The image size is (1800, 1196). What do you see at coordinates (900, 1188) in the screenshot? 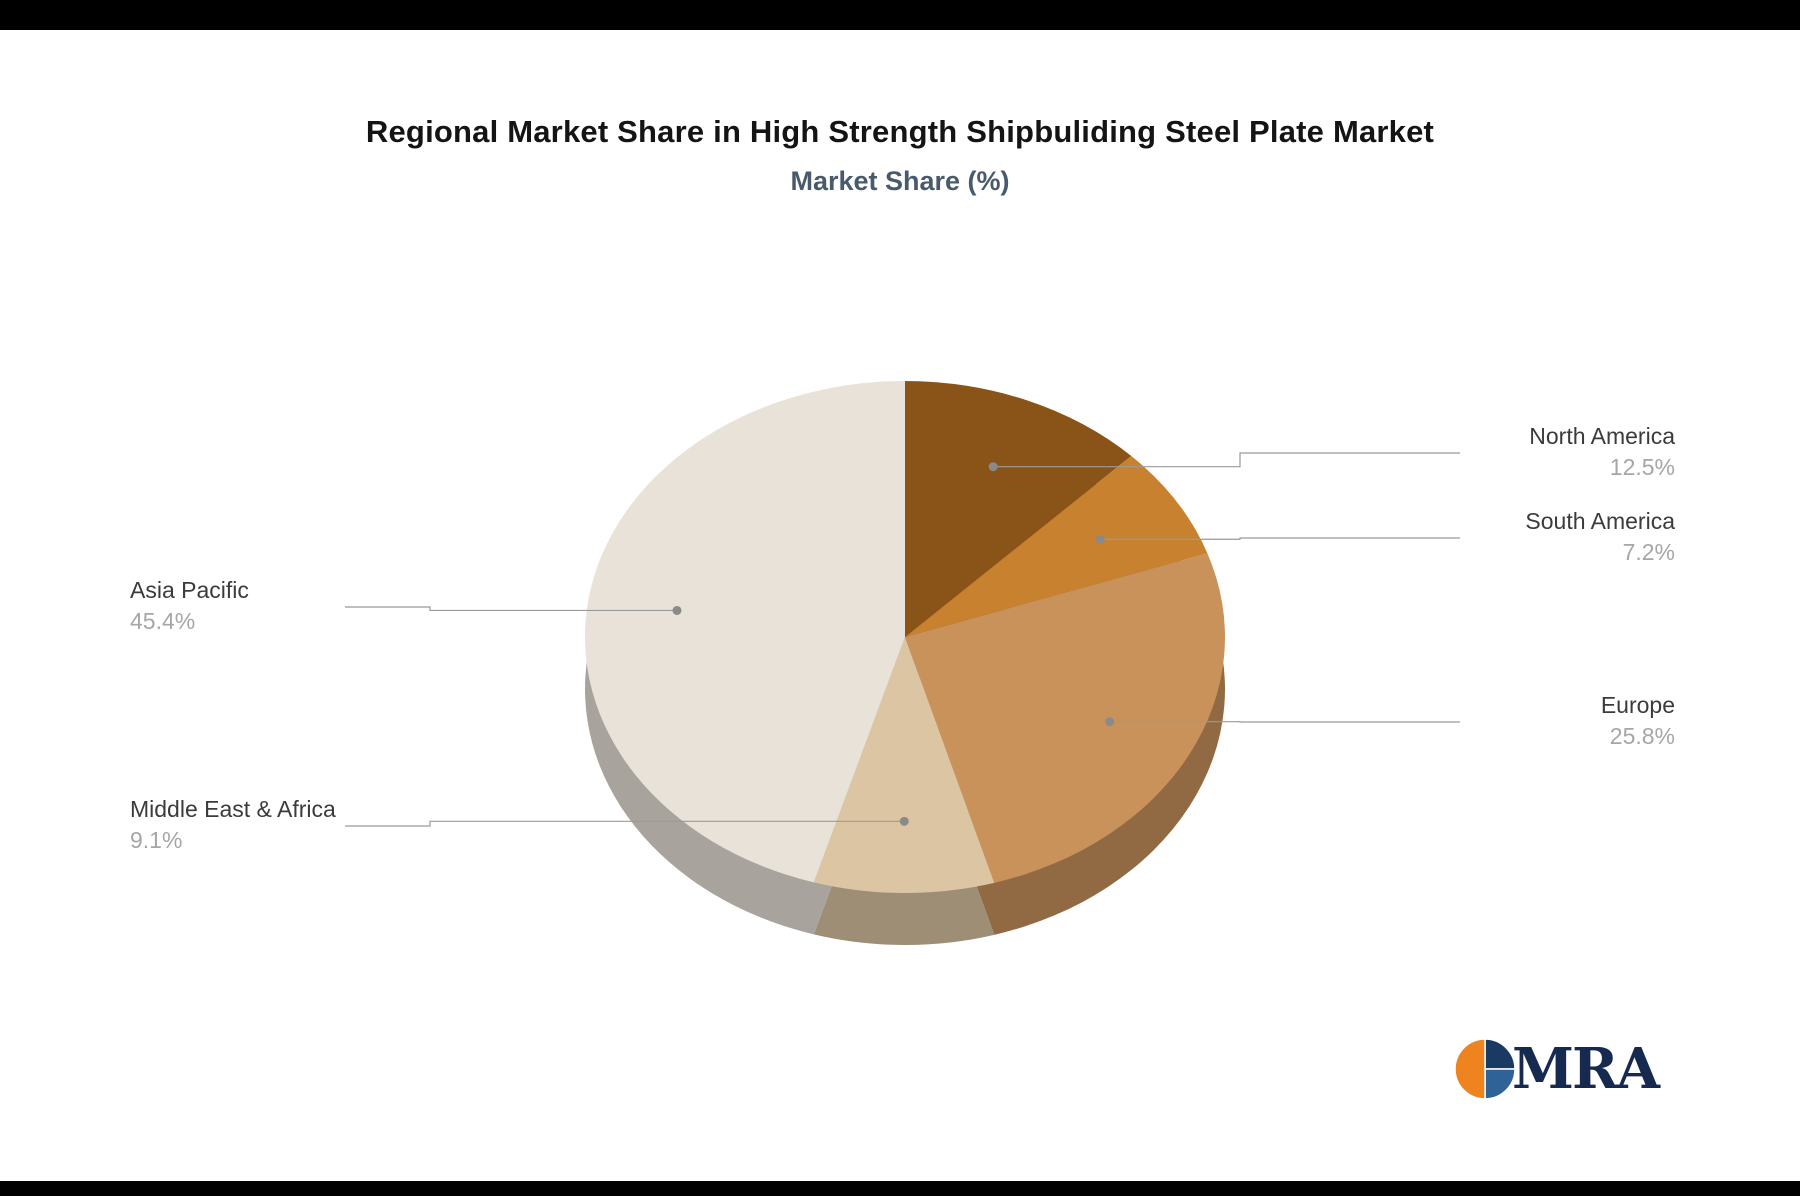
I see `bottom-black-bar` at bounding box center [900, 1188].